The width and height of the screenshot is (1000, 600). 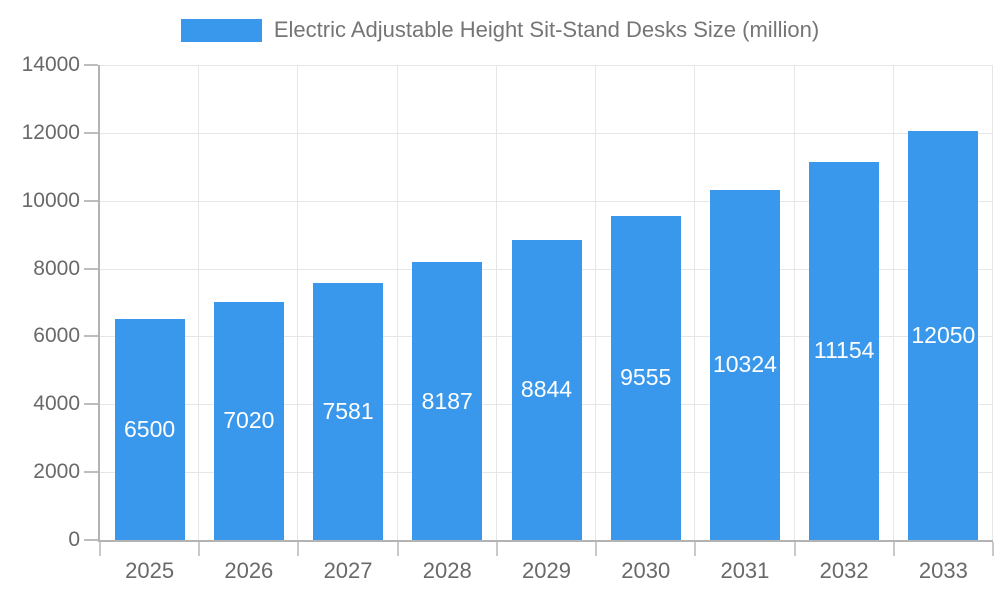 I want to click on bar-2030: 9555, so click(x=645, y=377).